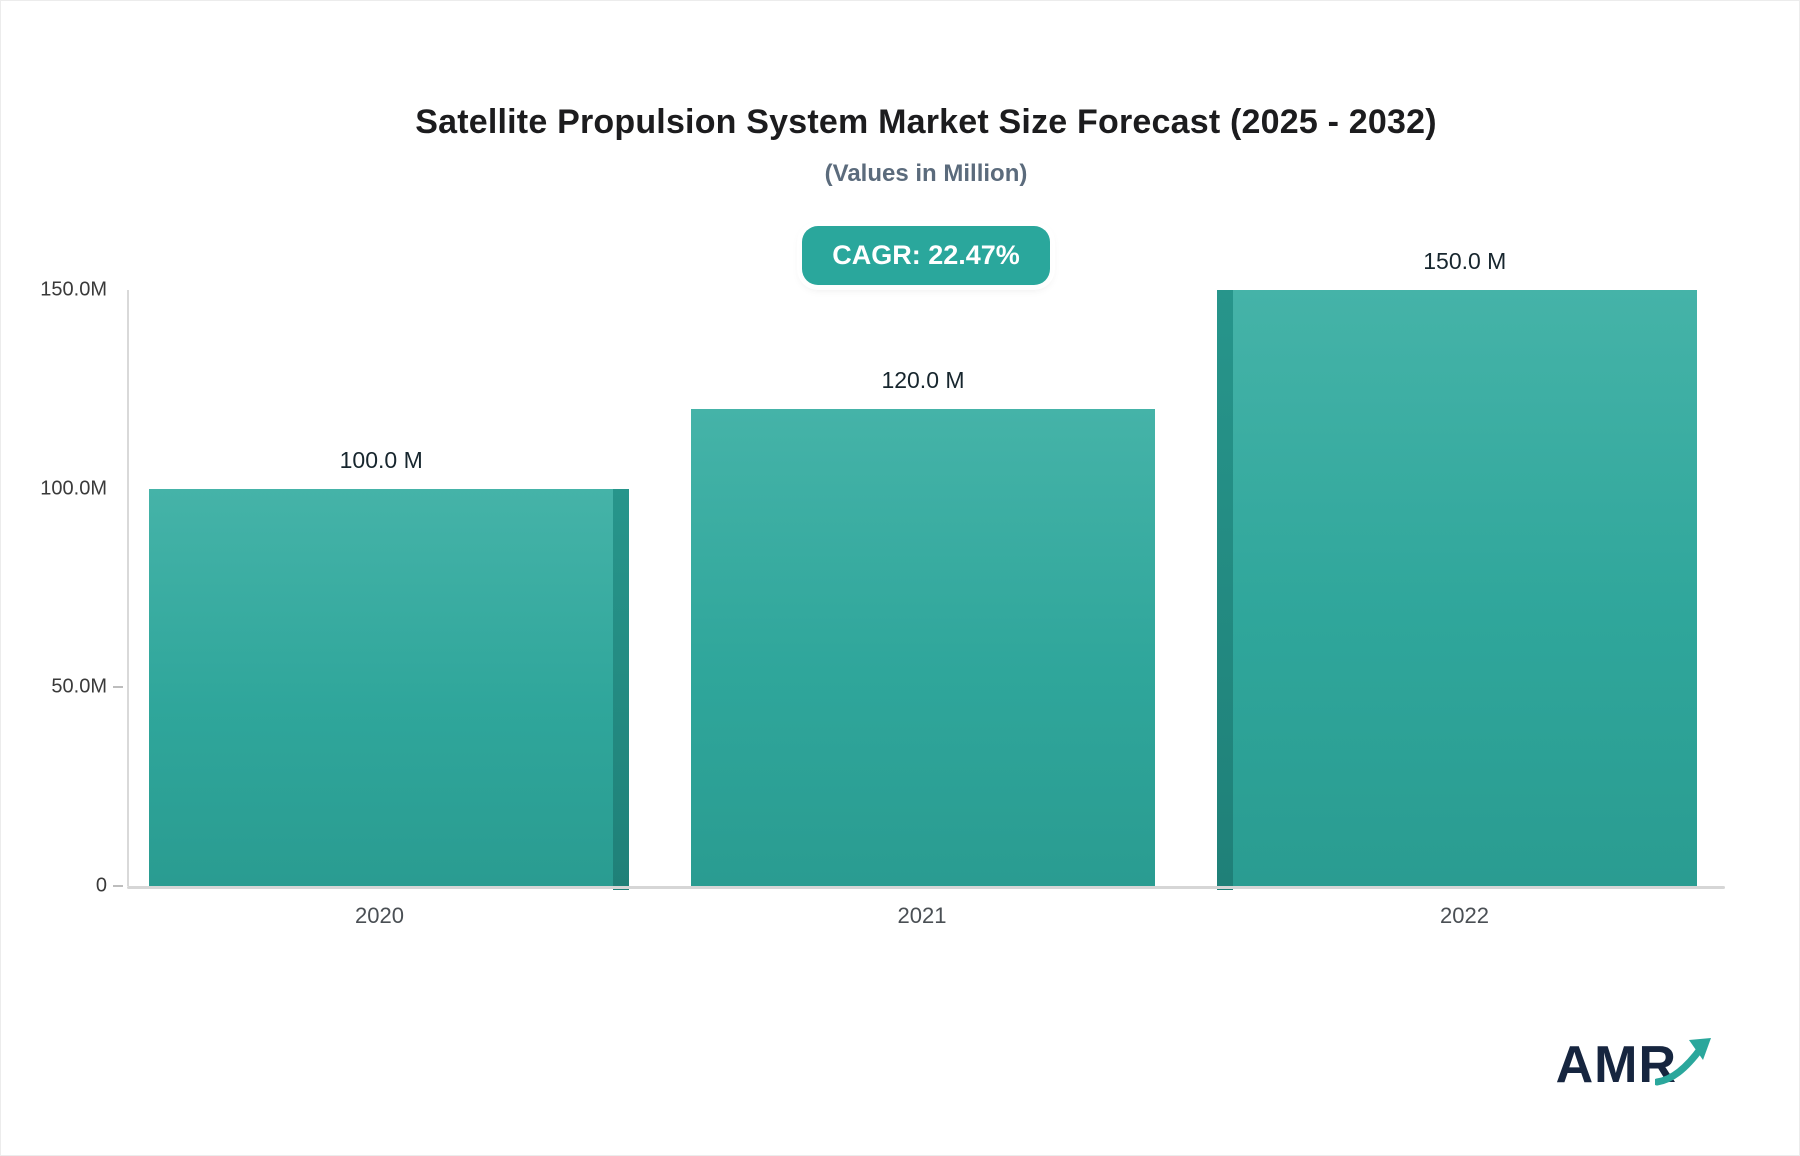 The height and width of the screenshot is (1156, 1800). What do you see at coordinates (79, 686) in the screenshot?
I see `y-tick-label: 50.0M` at bounding box center [79, 686].